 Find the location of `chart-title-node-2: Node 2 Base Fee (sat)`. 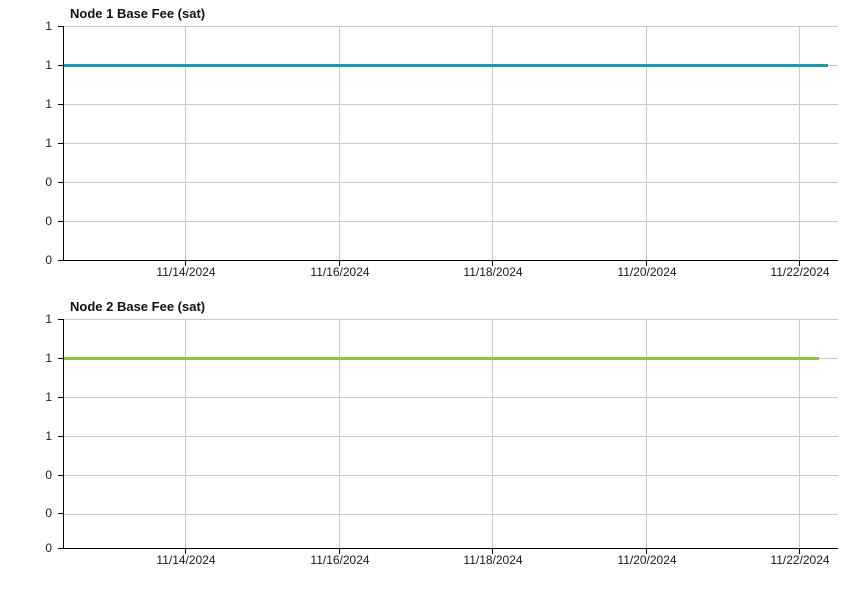

chart-title-node-2: Node 2 Base Fee (sat) is located at coordinates (138, 306).